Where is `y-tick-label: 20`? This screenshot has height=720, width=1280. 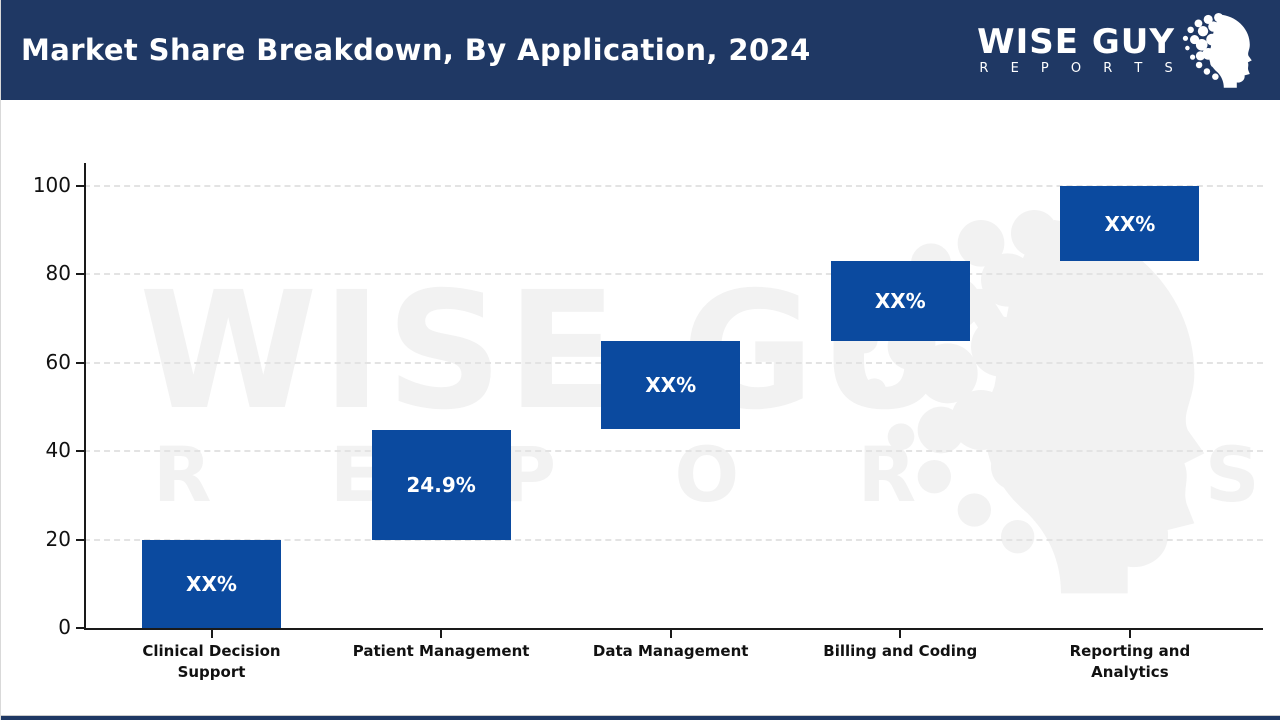
y-tick-label: 20 is located at coordinates (58, 538).